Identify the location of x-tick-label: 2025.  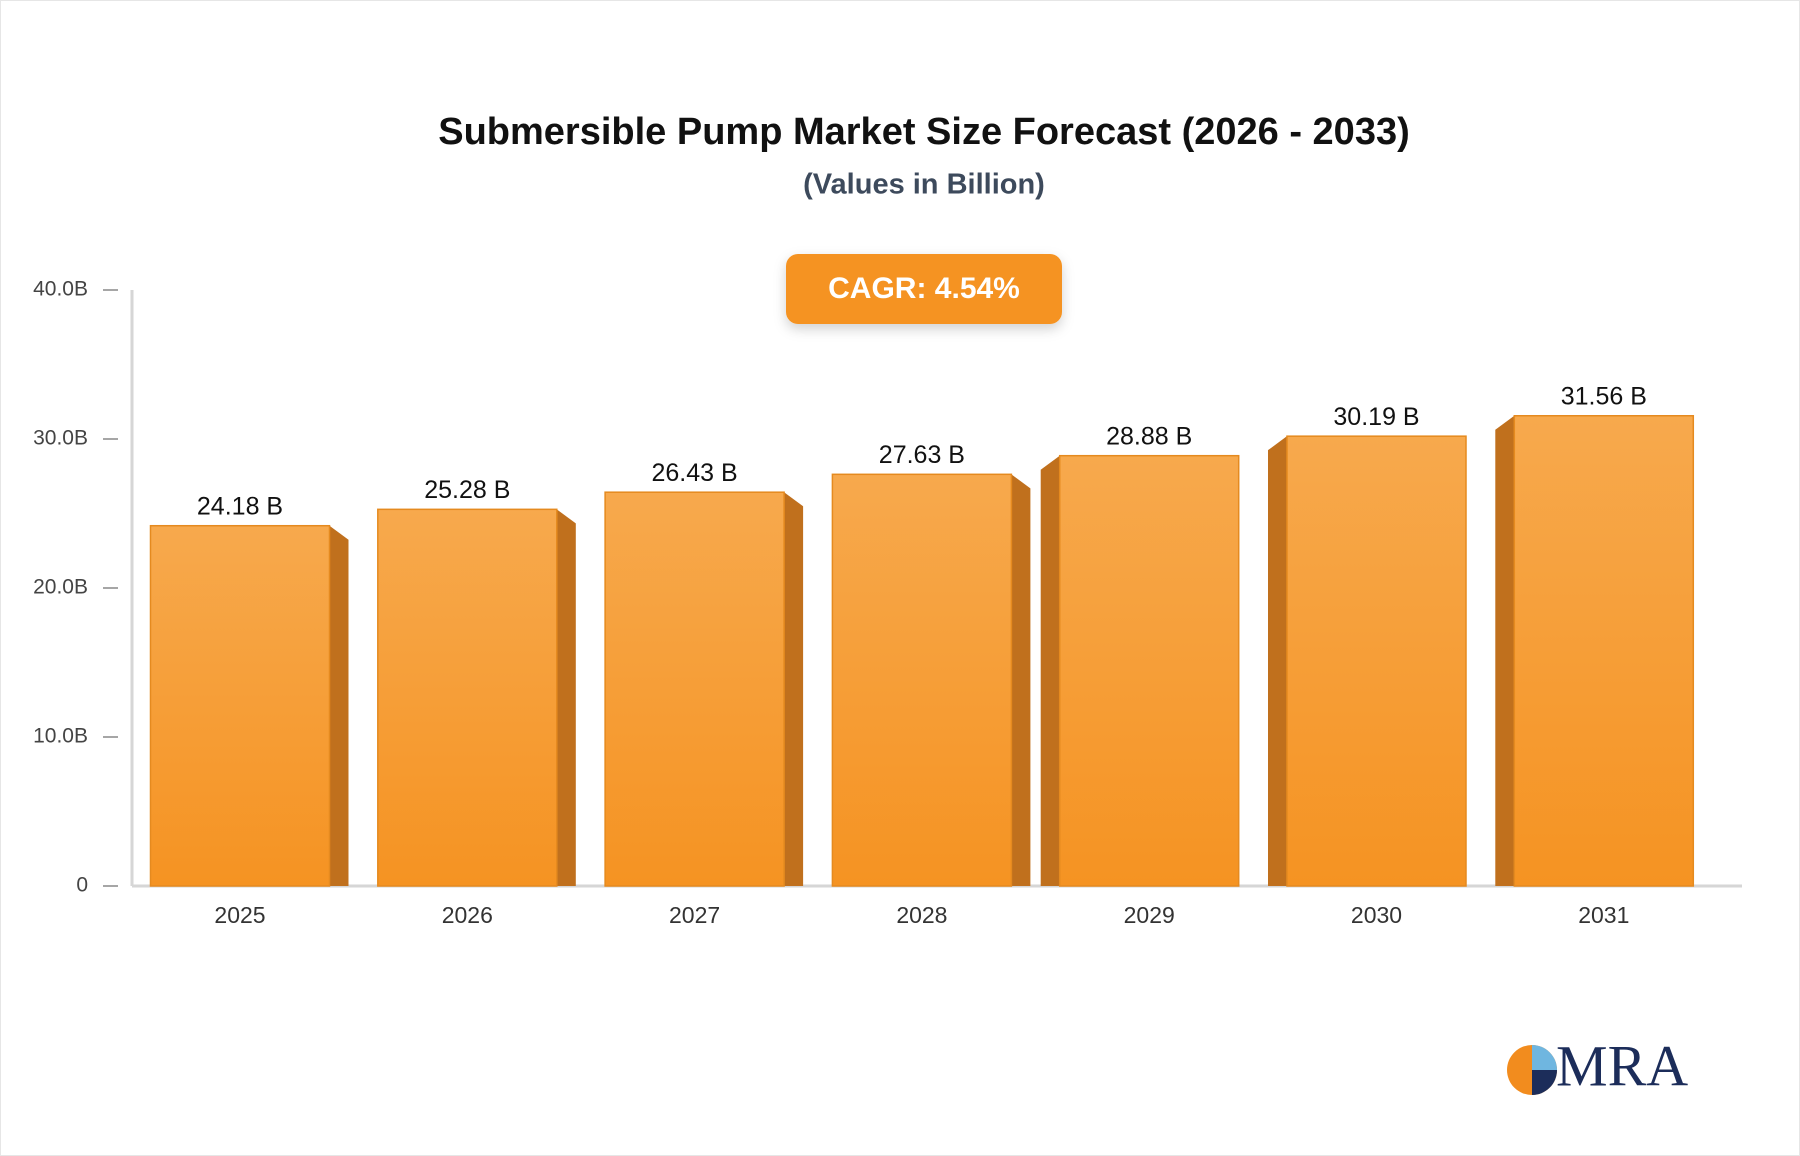
(239, 915).